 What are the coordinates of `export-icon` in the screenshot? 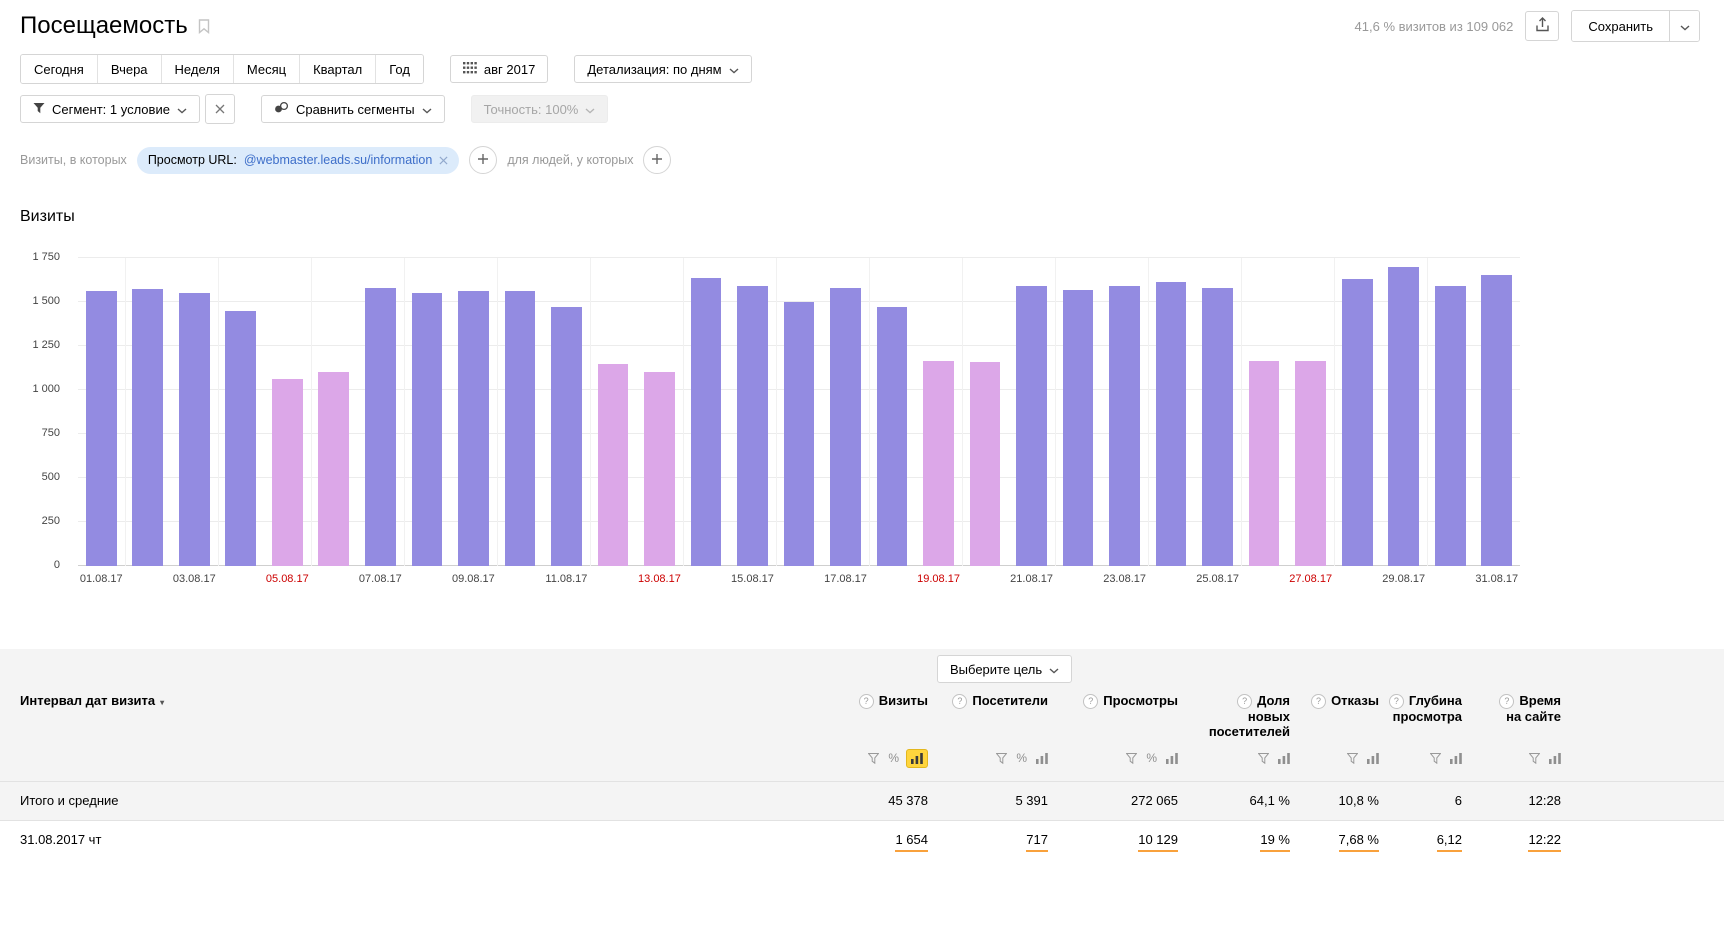 It's located at (1542, 26).